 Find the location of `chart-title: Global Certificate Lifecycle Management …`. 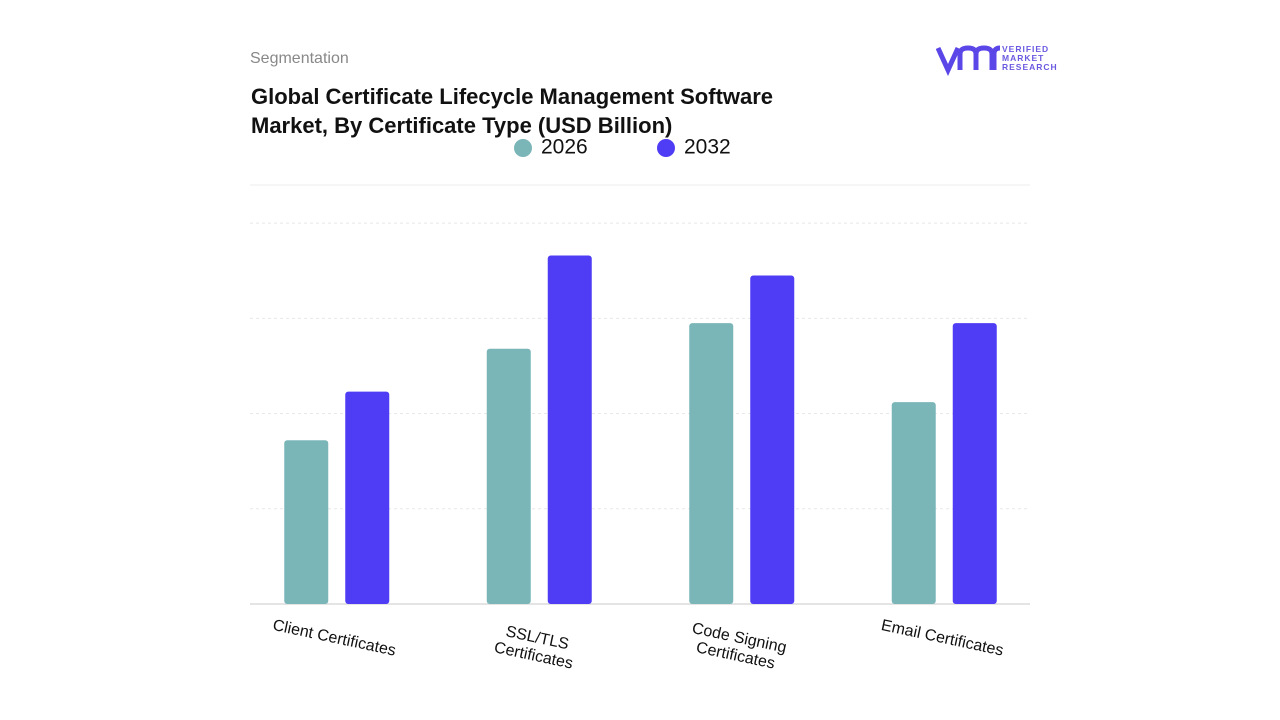

chart-title: Global Certificate Lifecycle Management … is located at coordinates (512, 111).